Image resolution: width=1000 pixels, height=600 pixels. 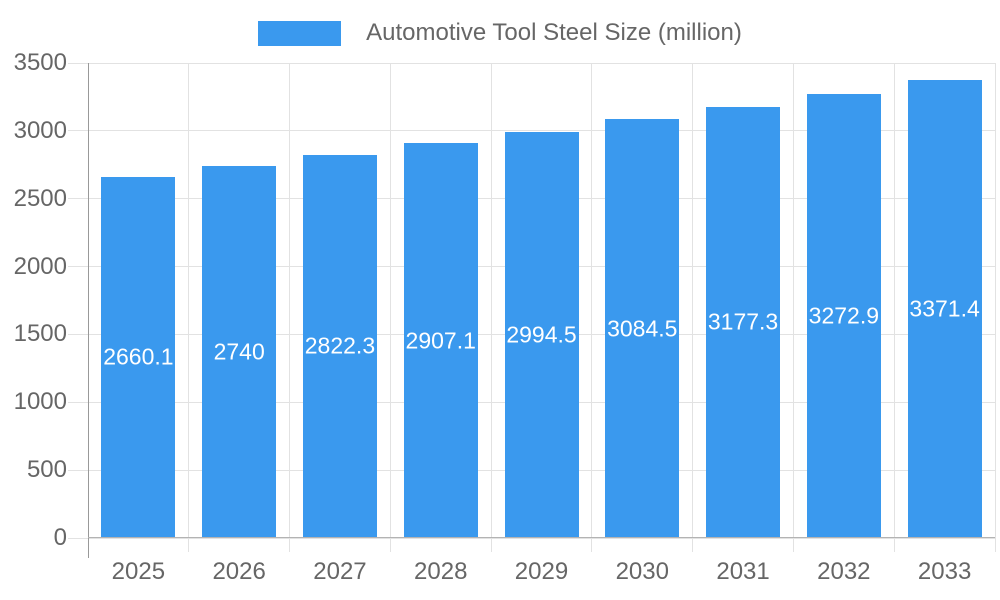 I want to click on y-axis-tick-label: 1000, so click(x=40, y=402).